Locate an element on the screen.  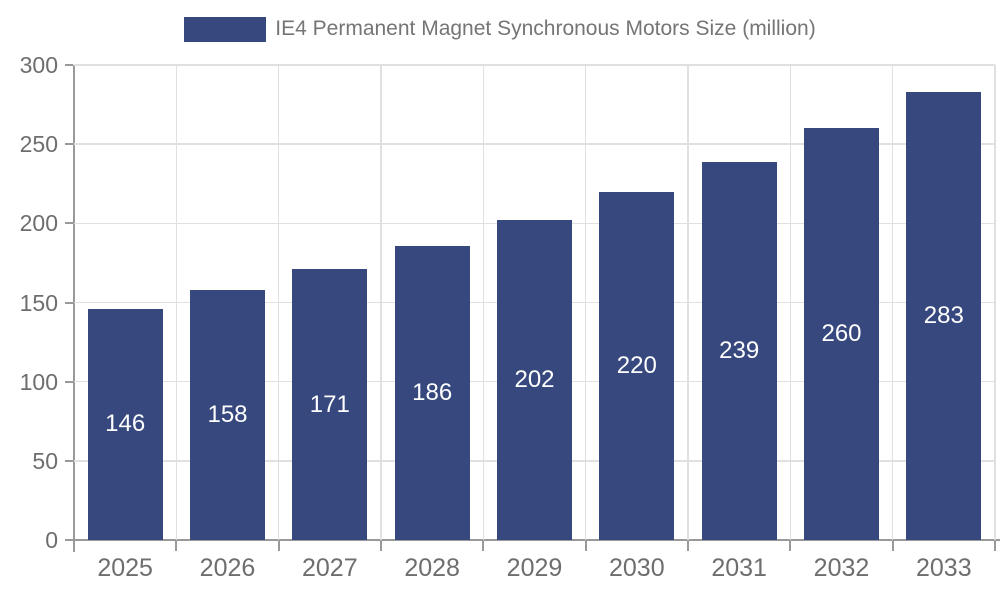
y-tick-label: 150 is located at coordinates (38, 302).